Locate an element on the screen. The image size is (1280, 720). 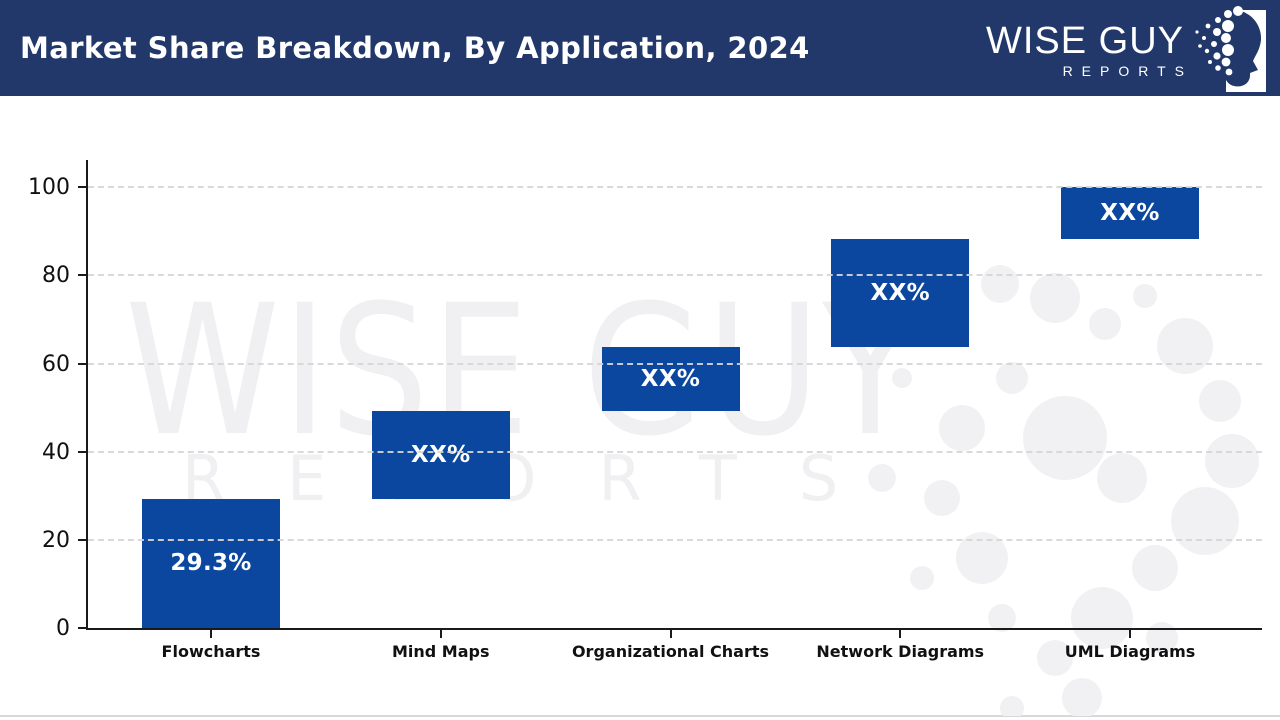
y-axis-line is located at coordinates (87, 395).